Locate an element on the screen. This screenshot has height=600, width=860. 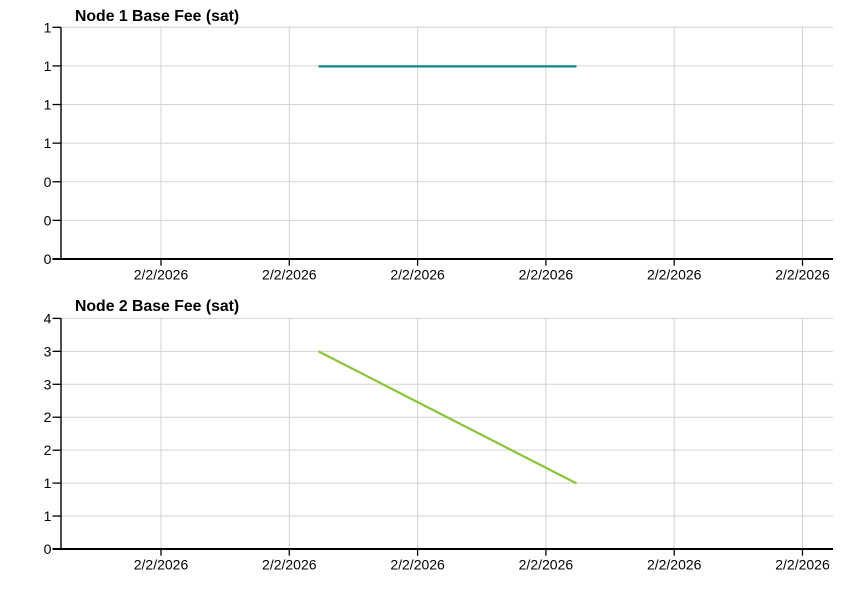
svg-text: Node 1 Base Fee (sat) is located at coordinates (157, 16).